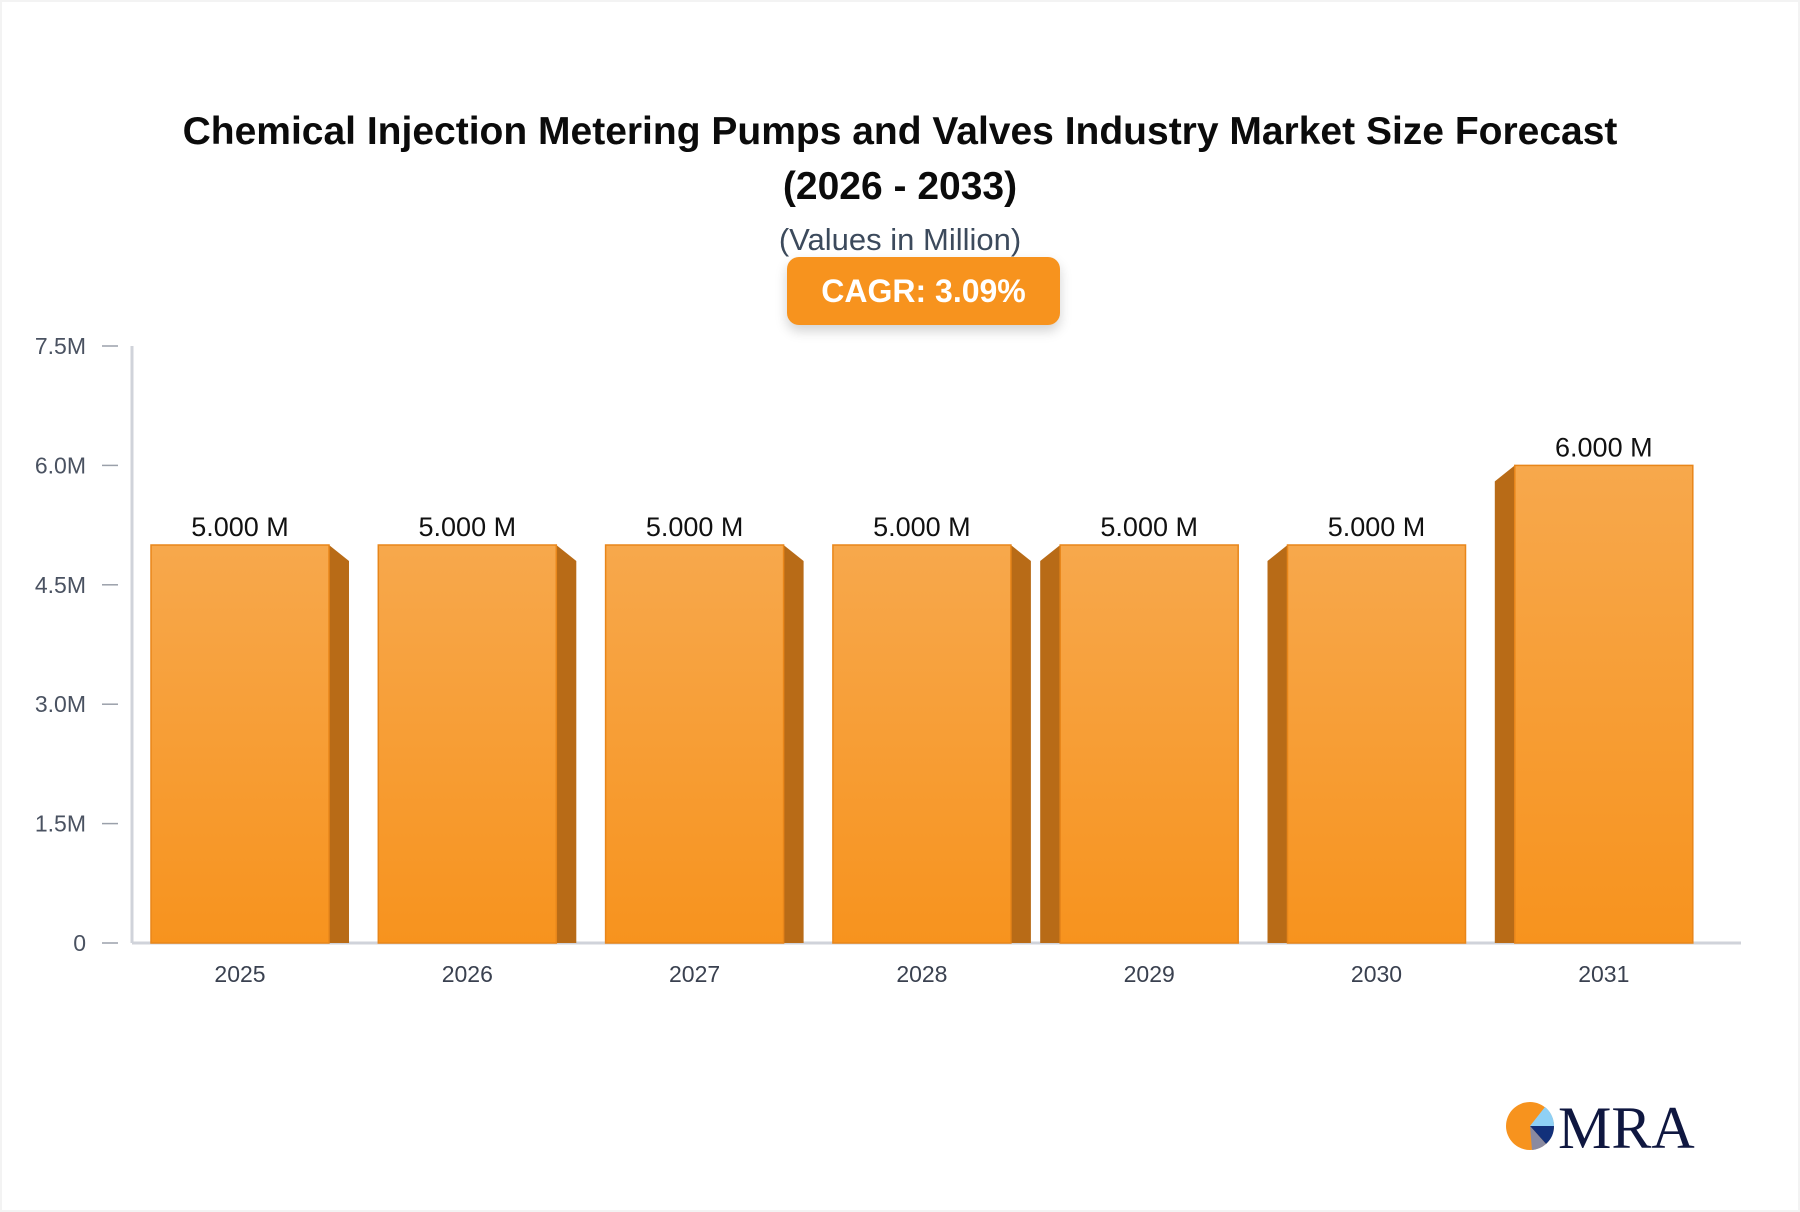 The image size is (1800, 1212). Describe the element at coordinates (922, 744) in the screenshot. I see `bar-2028` at that location.